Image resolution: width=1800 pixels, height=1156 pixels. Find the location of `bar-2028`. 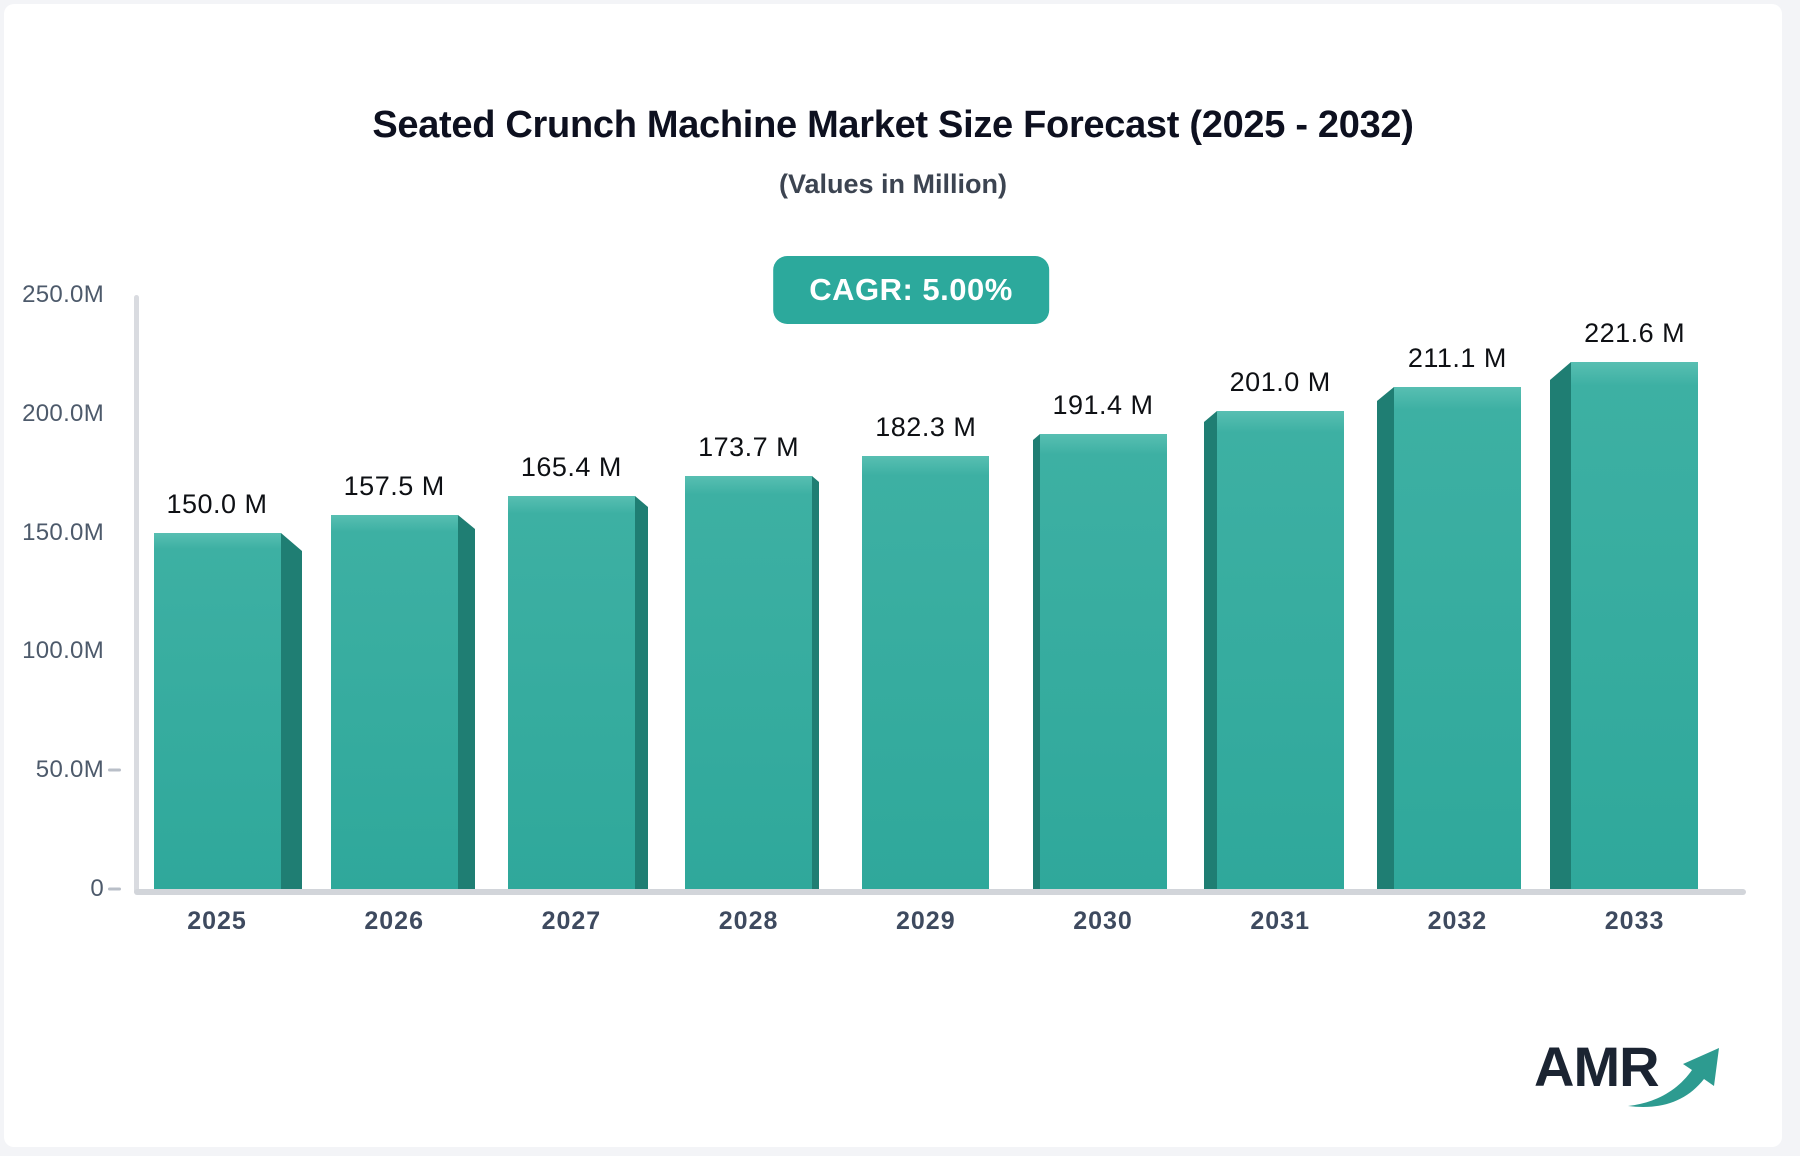

bar-2028 is located at coordinates (752, 682).